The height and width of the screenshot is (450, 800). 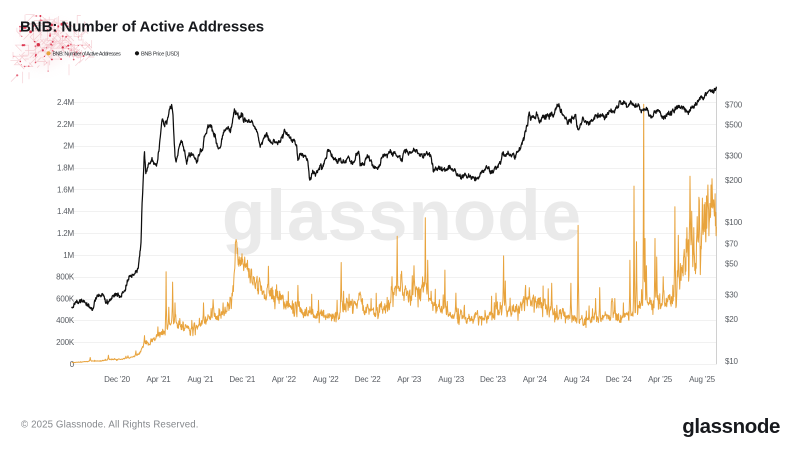 I want to click on svg-text: $20, so click(x=731, y=319).